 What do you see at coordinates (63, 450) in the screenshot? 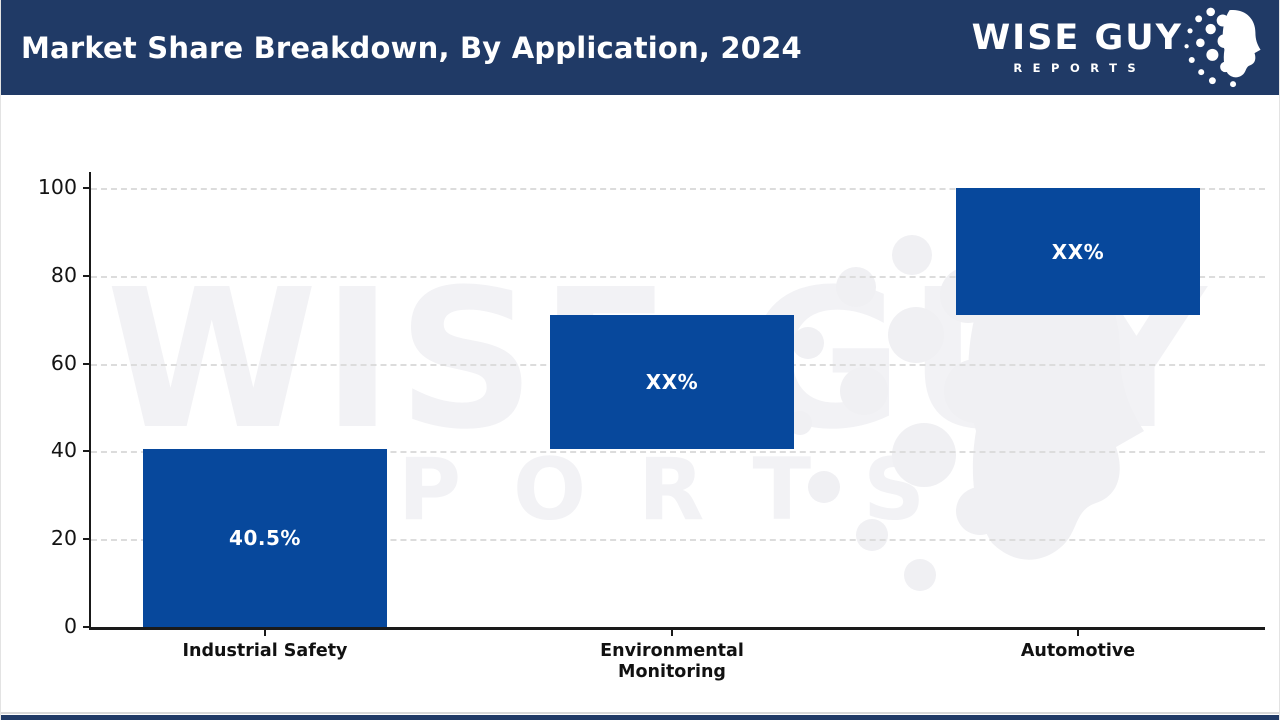
I see `y-axis-tick-label: 40` at bounding box center [63, 450].